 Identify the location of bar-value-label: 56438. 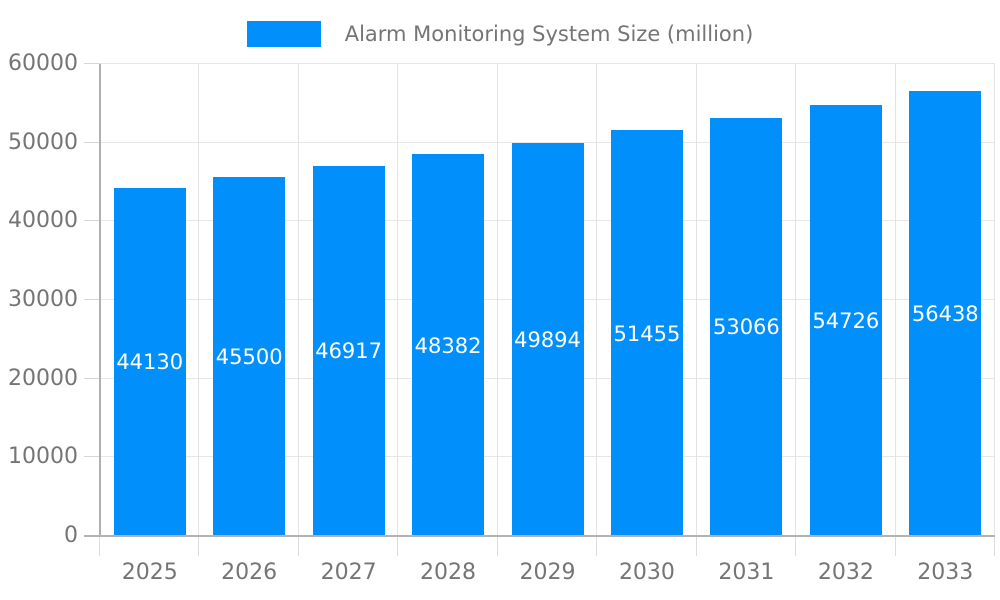
(945, 314).